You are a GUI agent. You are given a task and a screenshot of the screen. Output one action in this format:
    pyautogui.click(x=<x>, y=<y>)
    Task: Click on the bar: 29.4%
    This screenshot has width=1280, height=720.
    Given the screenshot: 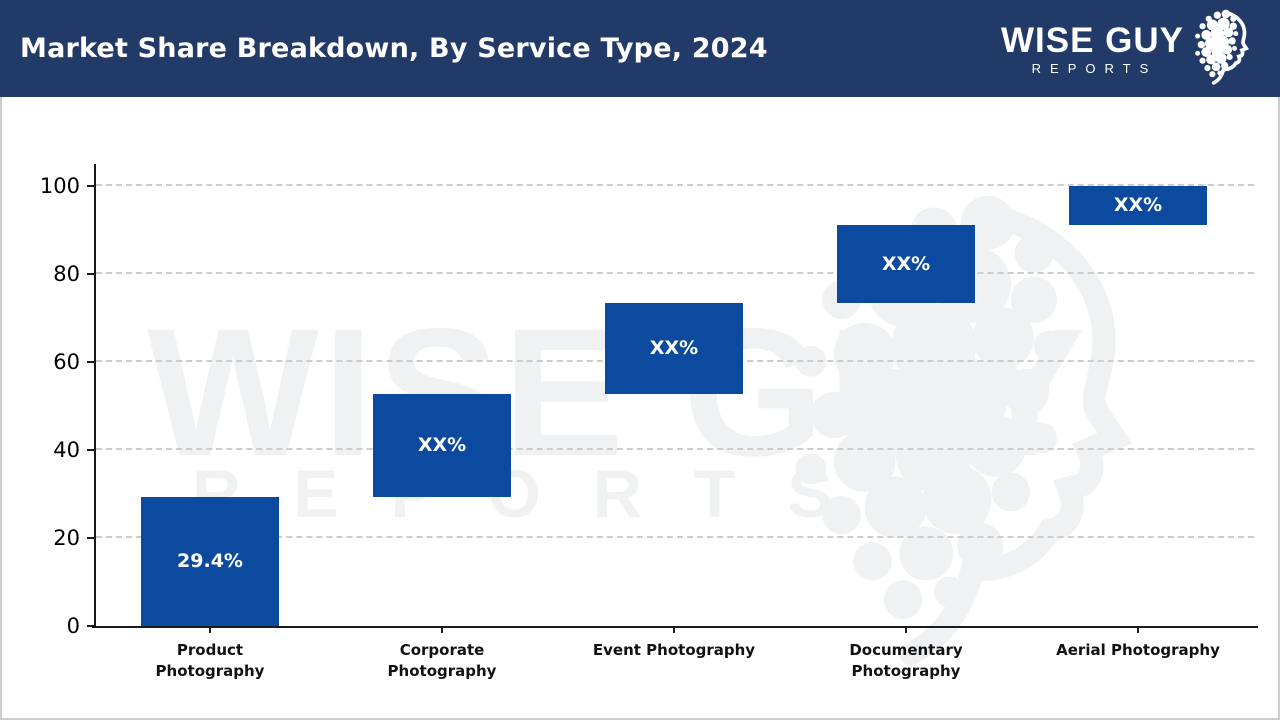 What is the action you would take?
    pyautogui.click(x=210, y=561)
    